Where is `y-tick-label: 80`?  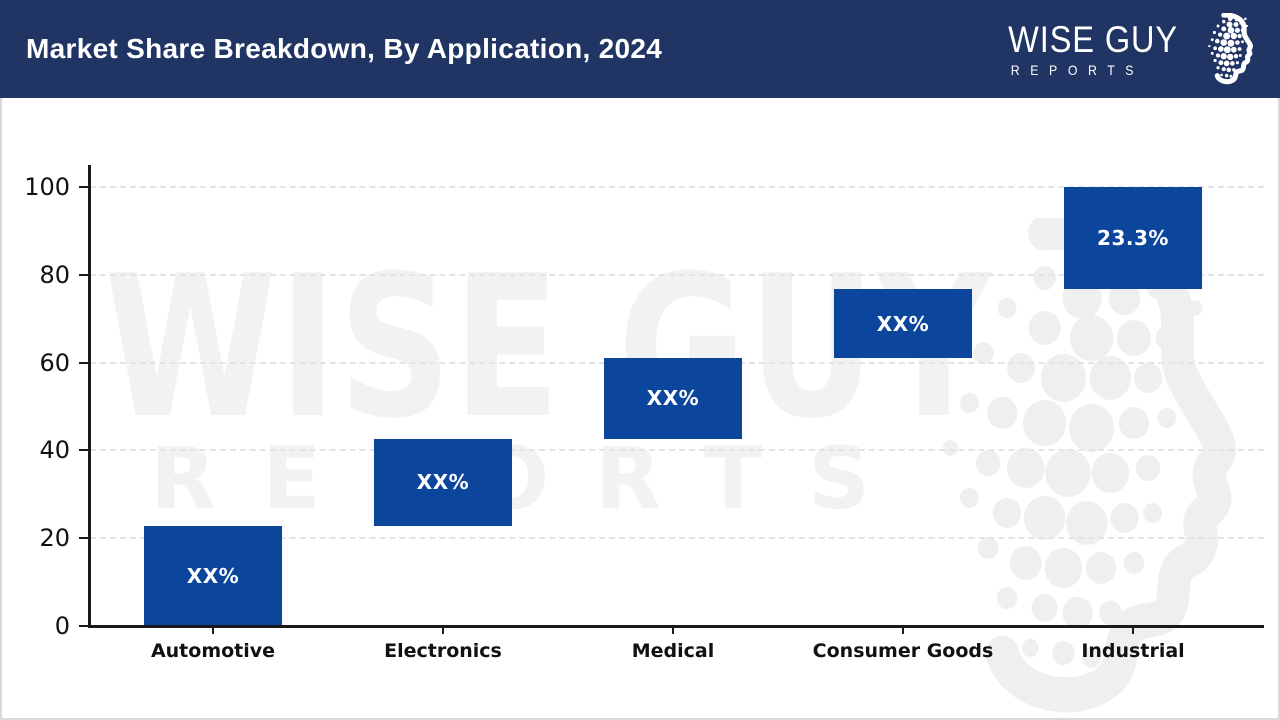
y-tick-label: 80 is located at coordinates (54, 274).